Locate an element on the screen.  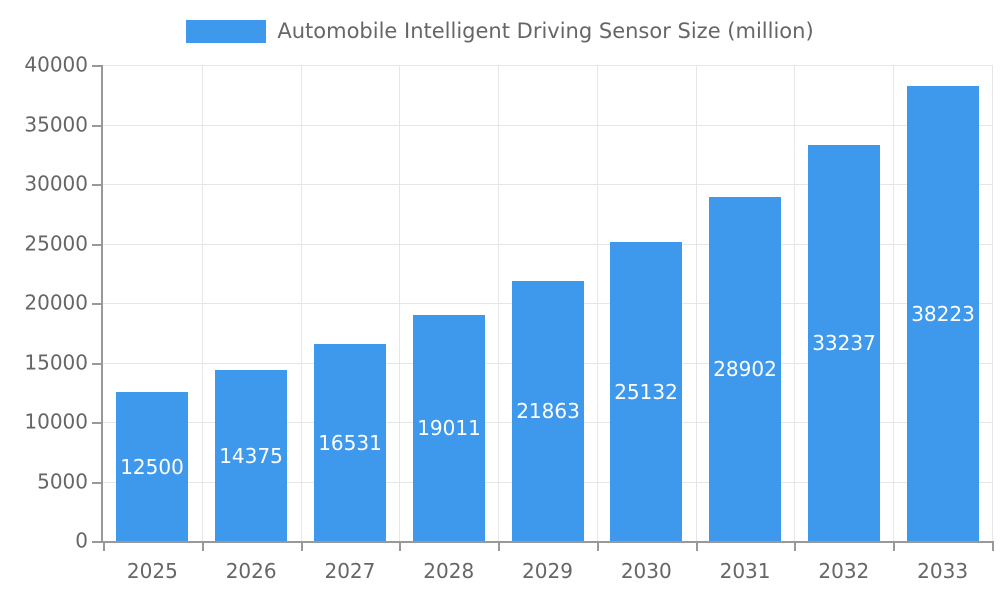
bar-value-label: 14375 is located at coordinates (251, 455).